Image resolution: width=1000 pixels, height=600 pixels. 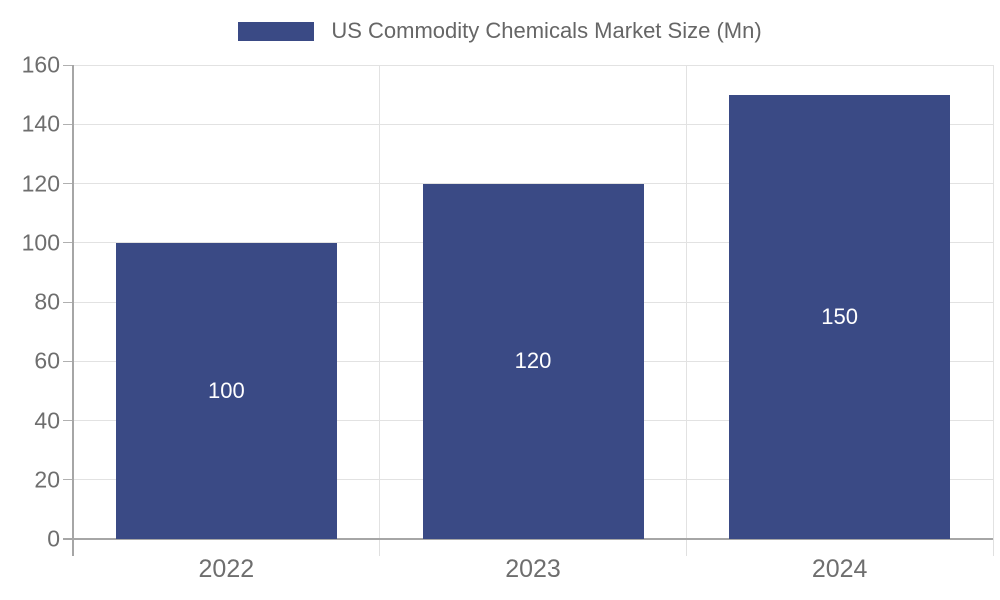 I want to click on bar-2023, so click(x=533, y=361).